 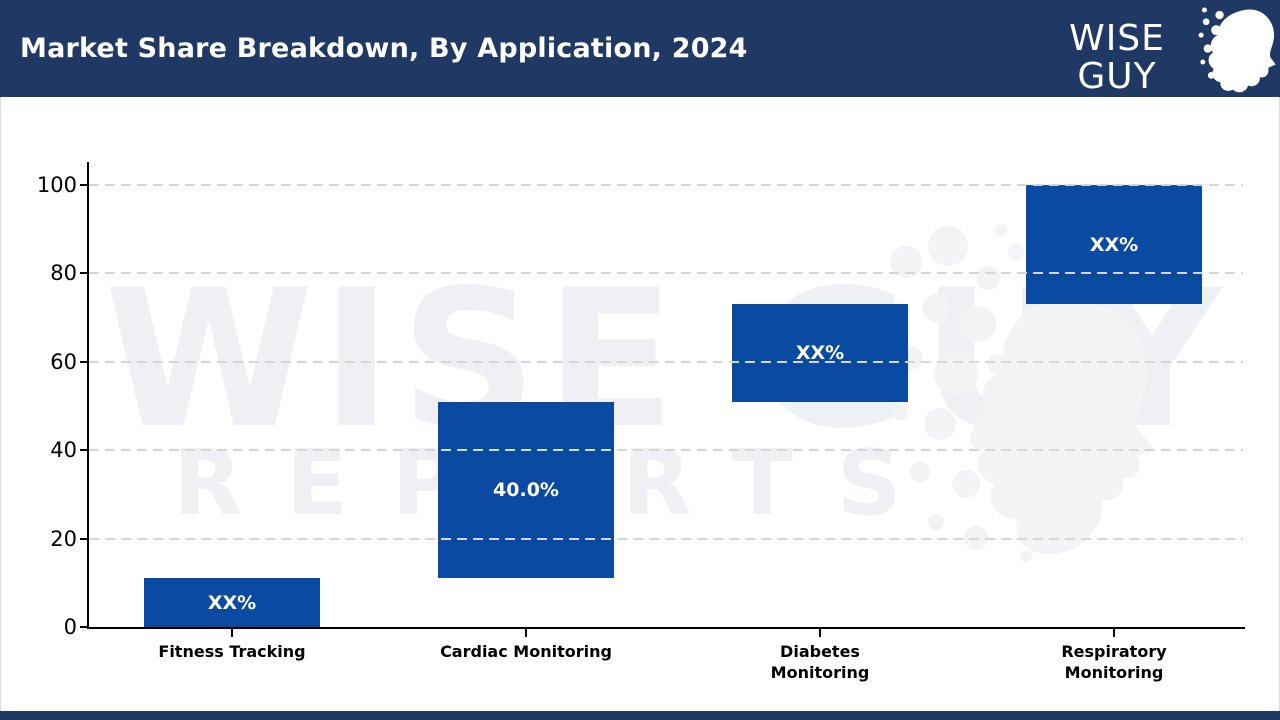 I want to click on x-tick-label-cardiac-monitoring: Cardiac Monitoring, so click(x=526, y=651).